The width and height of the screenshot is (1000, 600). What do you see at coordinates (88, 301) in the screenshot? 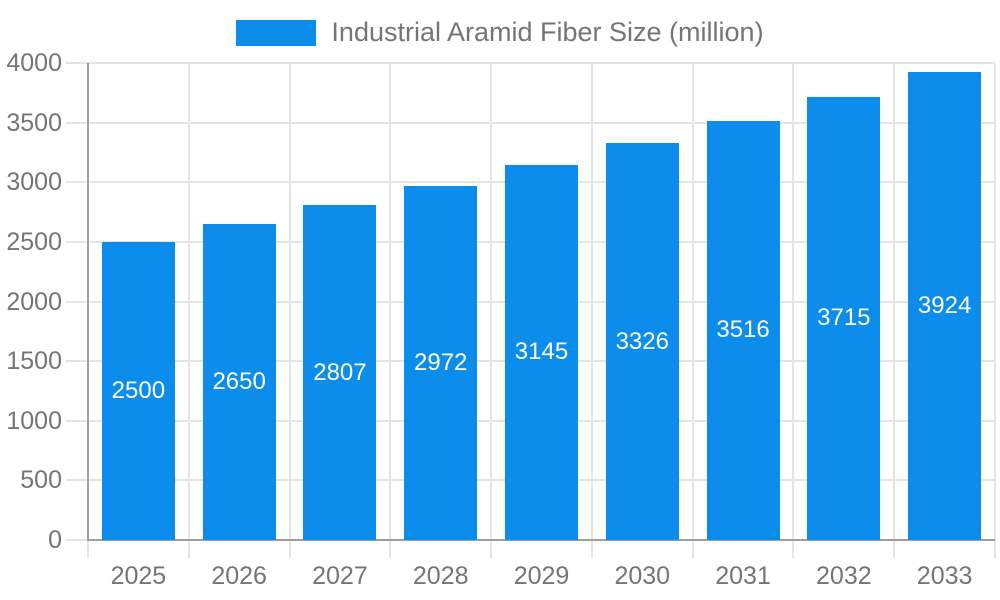
I see `y-axis-line` at bounding box center [88, 301].